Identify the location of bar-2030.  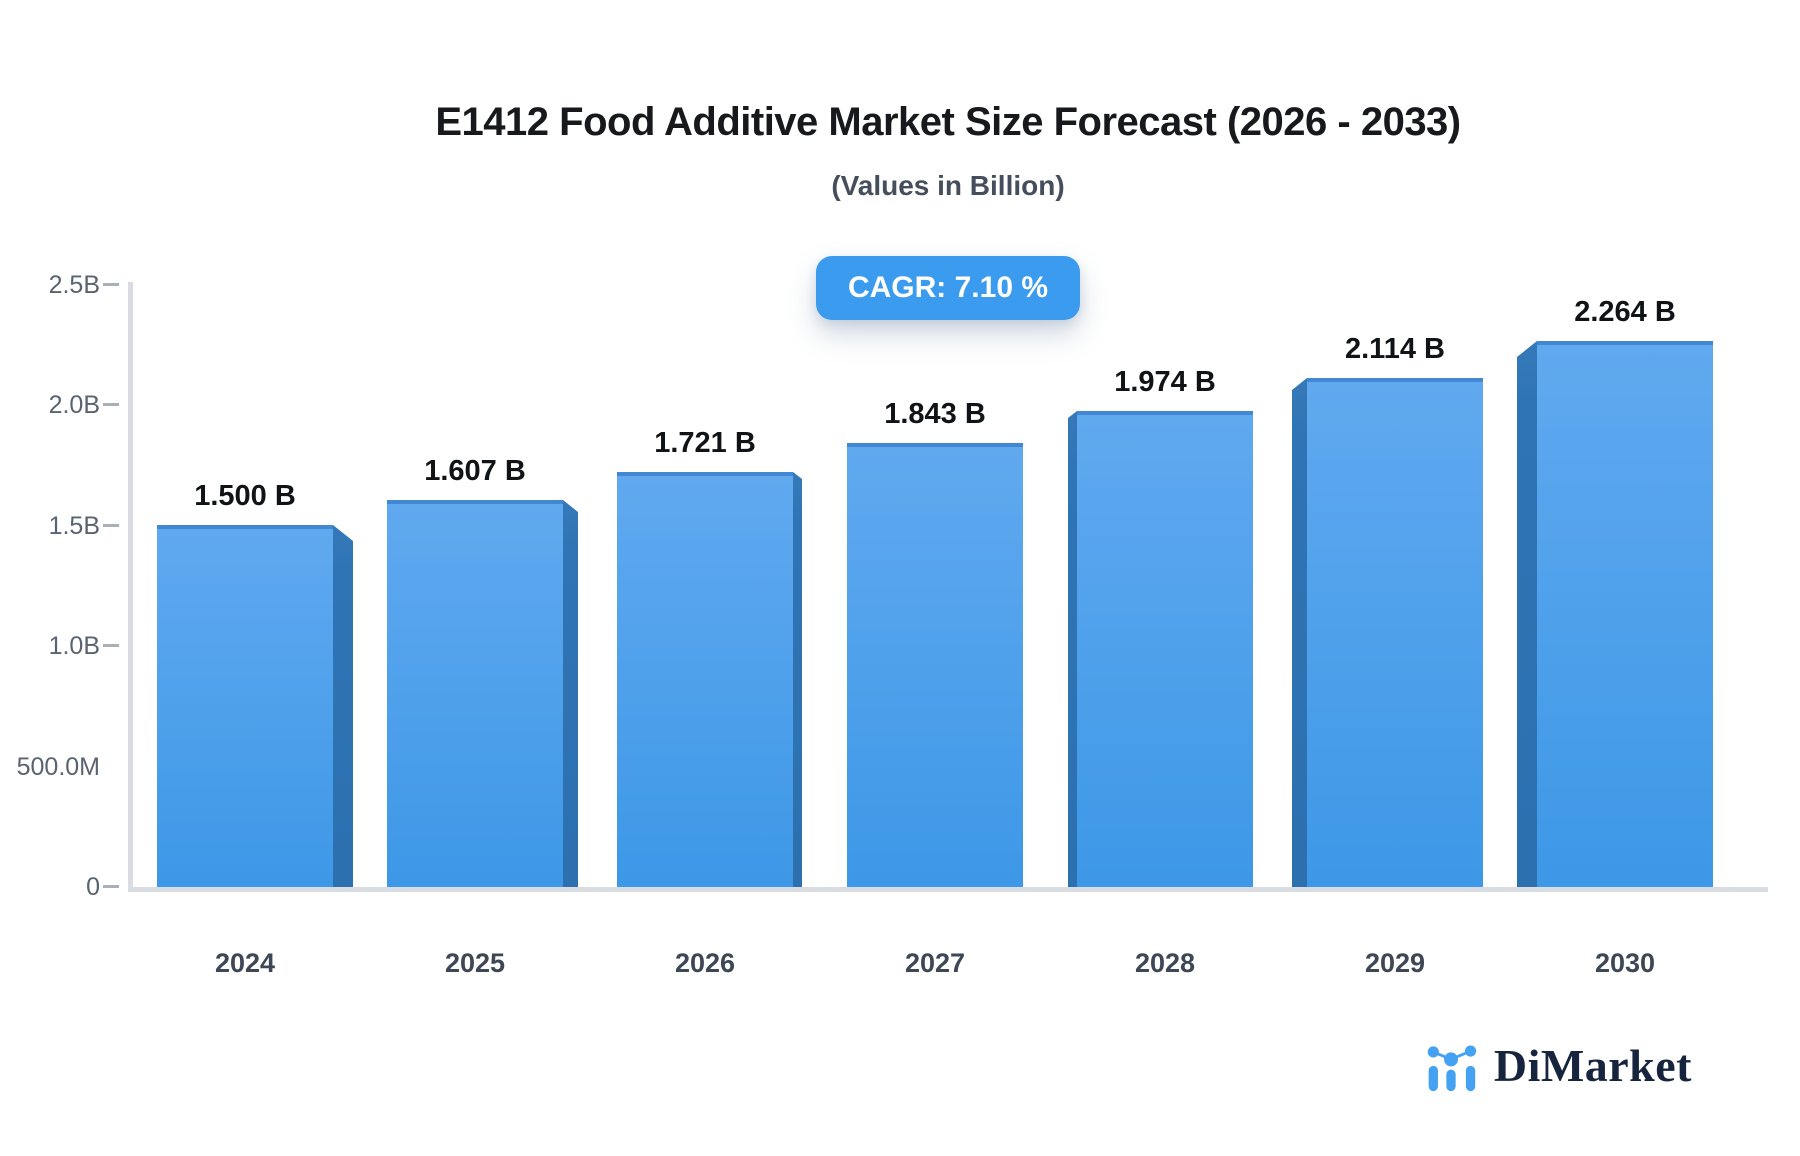
(1625, 614).